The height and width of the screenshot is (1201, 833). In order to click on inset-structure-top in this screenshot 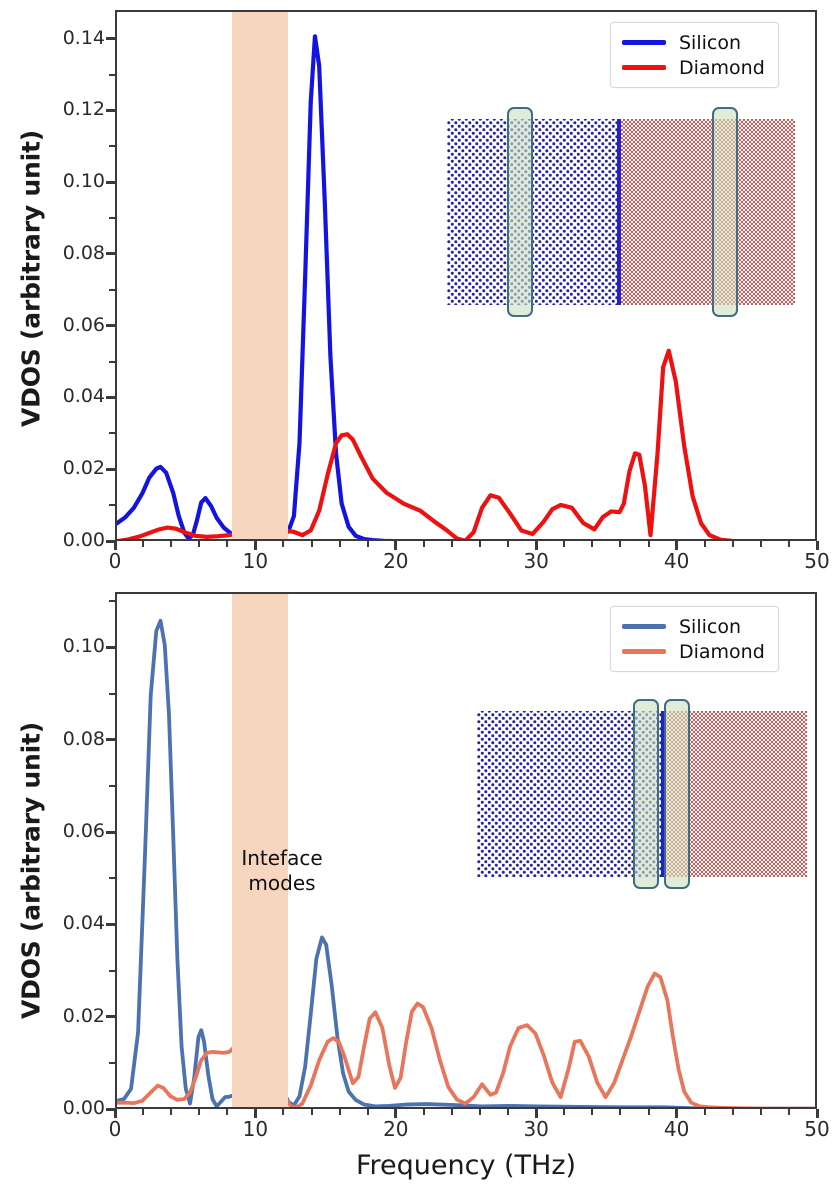, I will do `click(621, 212)`.